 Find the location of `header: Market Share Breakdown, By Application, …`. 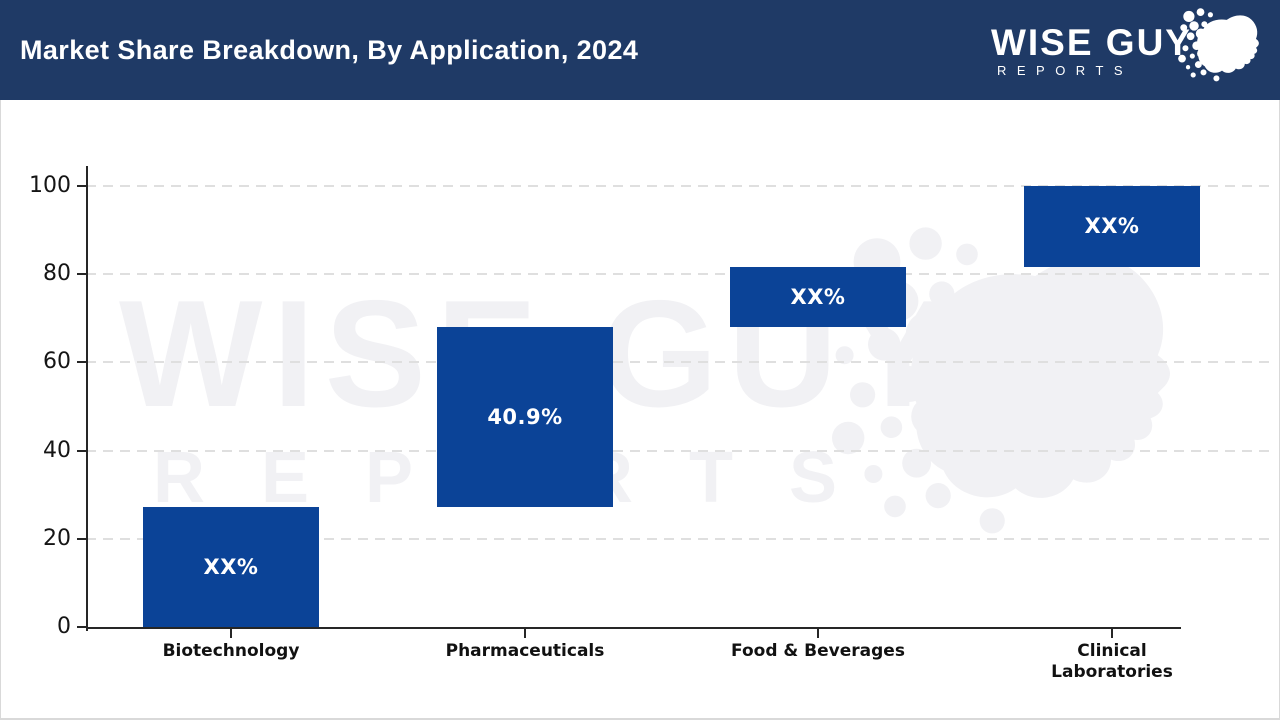

header: Market Share Breakdown, By Application, … is located at coordinates (640, 50).